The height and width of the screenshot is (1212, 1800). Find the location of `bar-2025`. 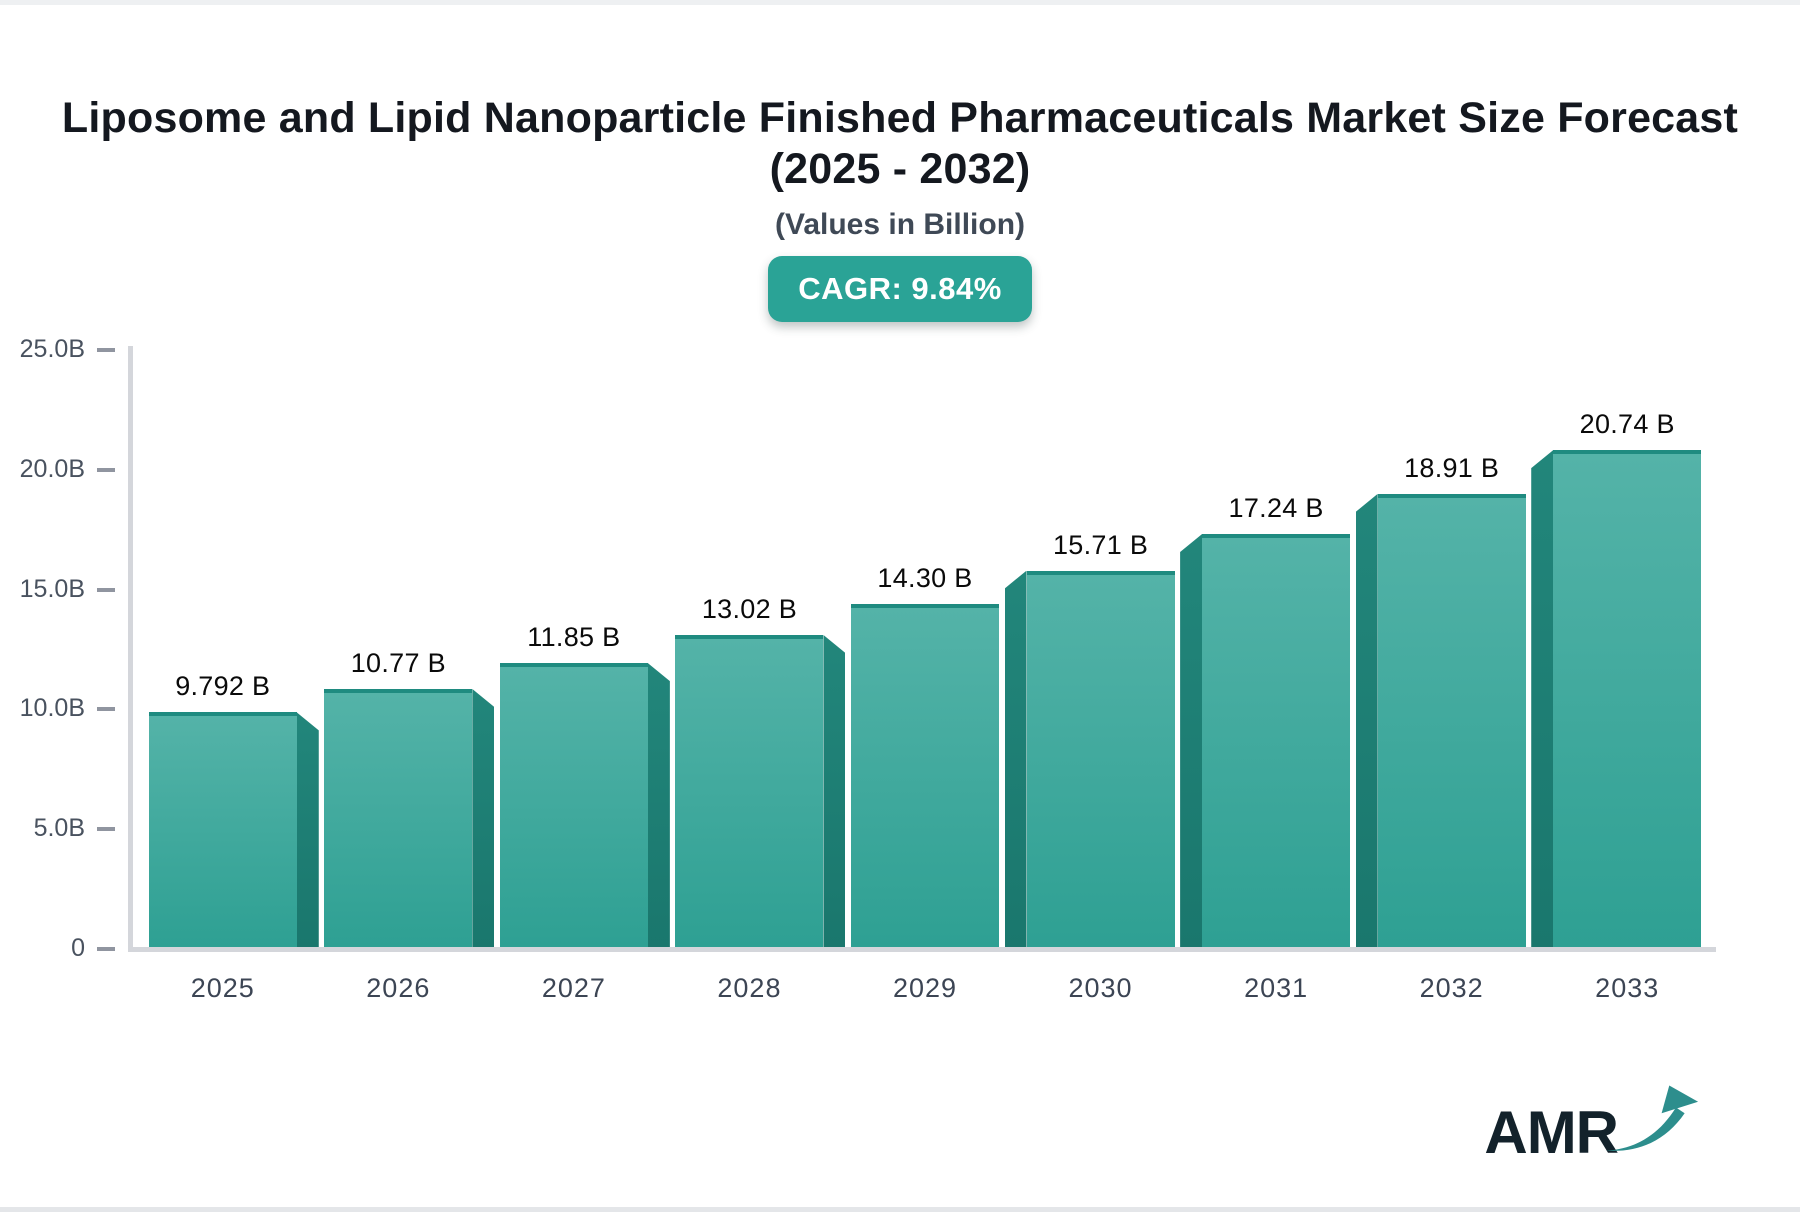

bar-2025 is located at coordinates (222, 829).